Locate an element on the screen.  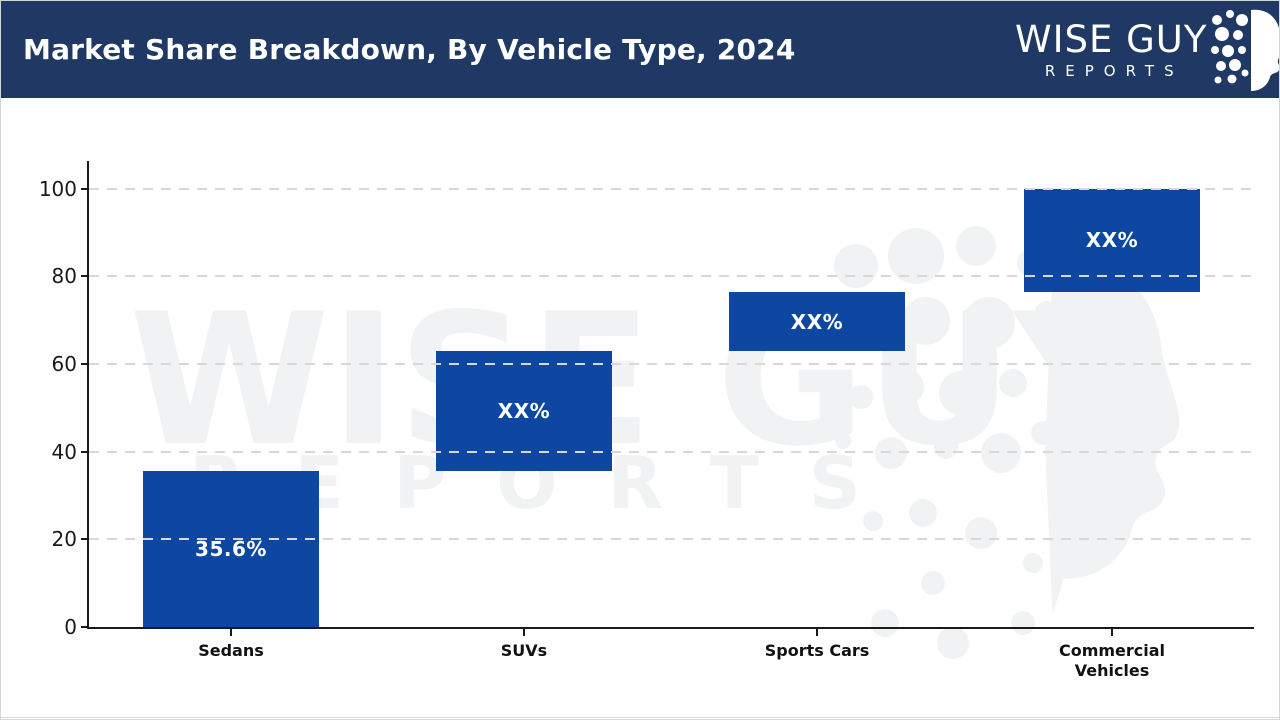
brand-face-icon is located at coordinates (1245, 50).